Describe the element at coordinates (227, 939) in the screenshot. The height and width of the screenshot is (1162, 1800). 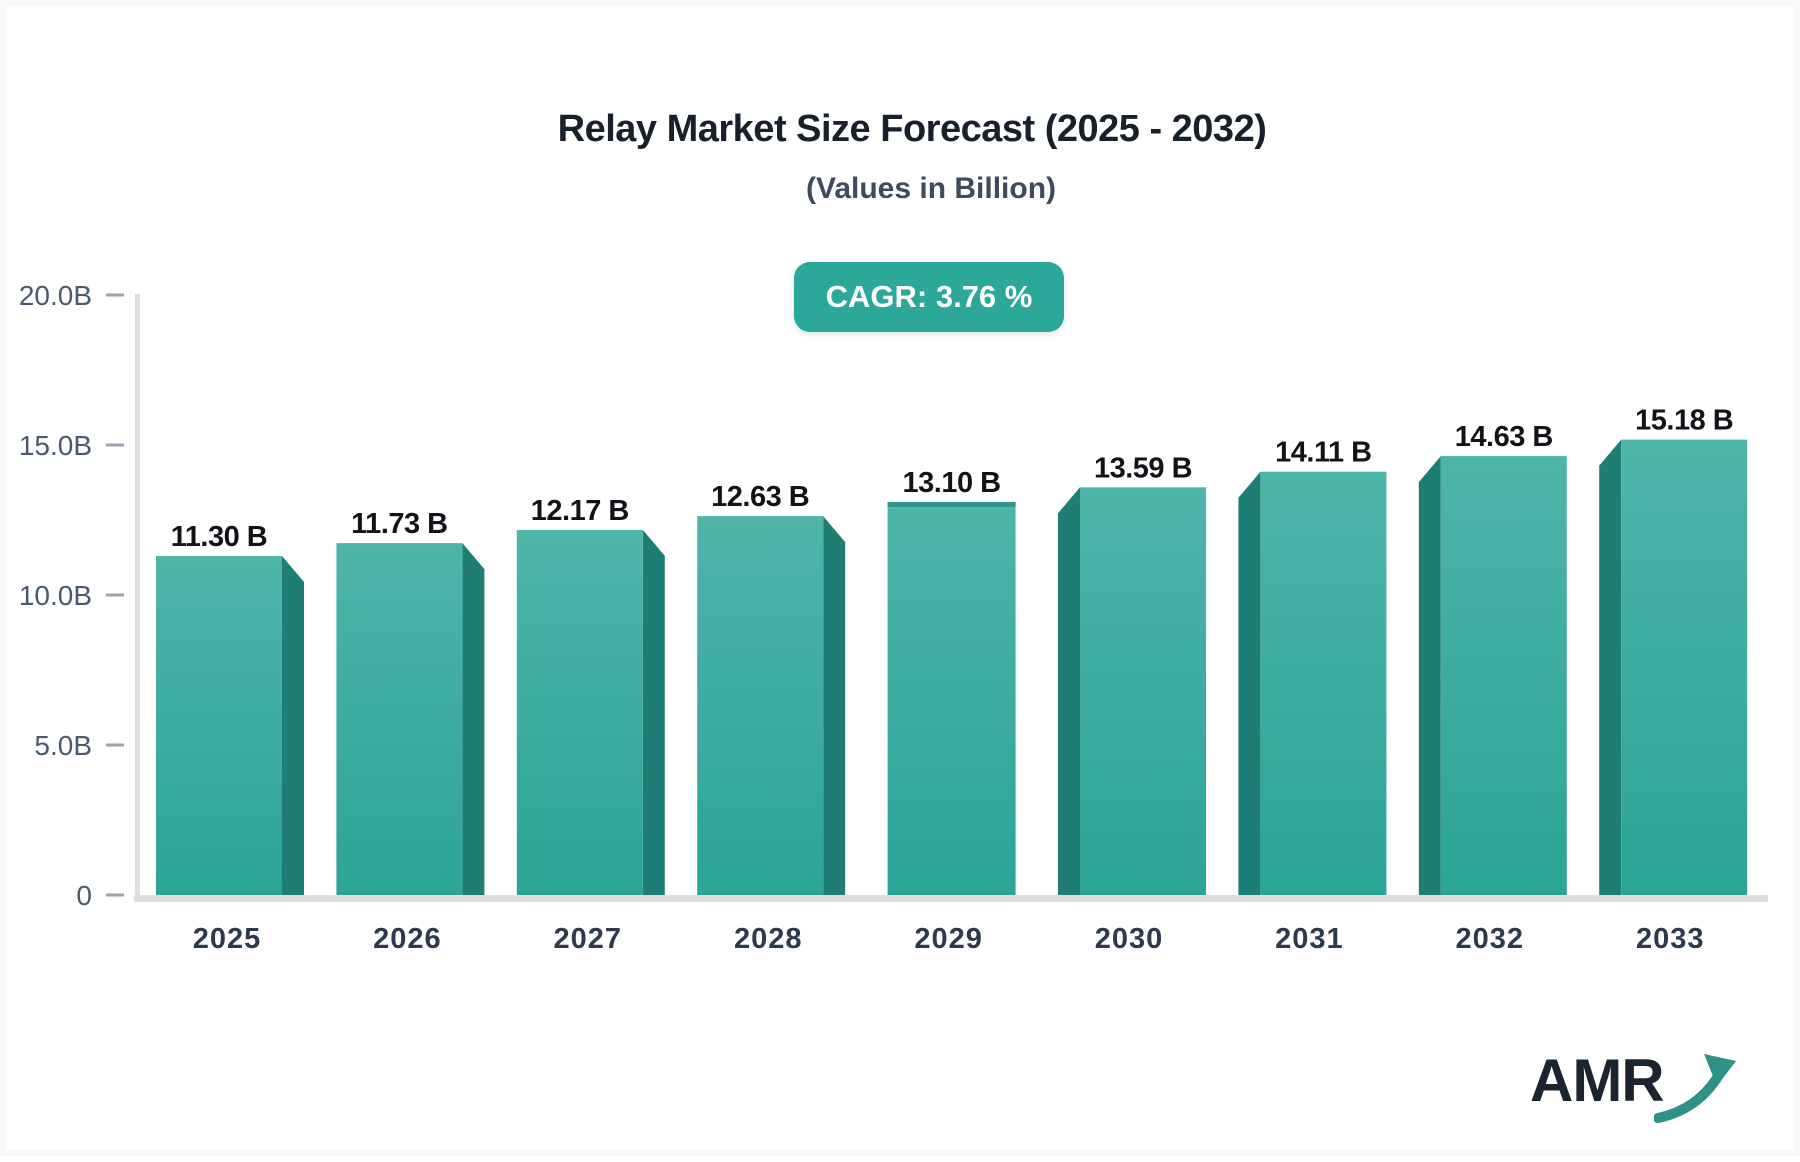
I see `x-tick-label-2025: 2025` at that location.